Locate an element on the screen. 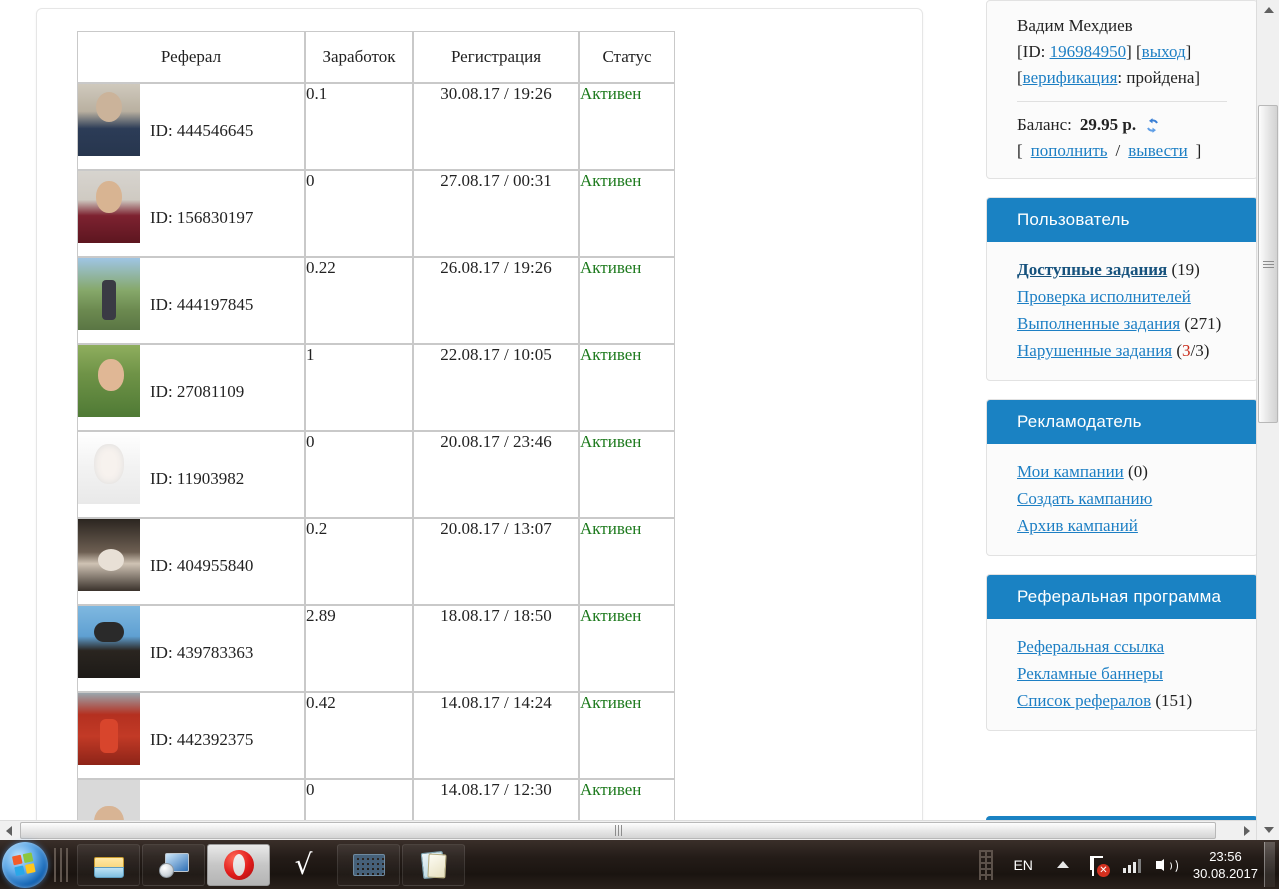  taskbar: √ EN ✕ 23:56 30.08.2017 is located at coordinates (639, 864).